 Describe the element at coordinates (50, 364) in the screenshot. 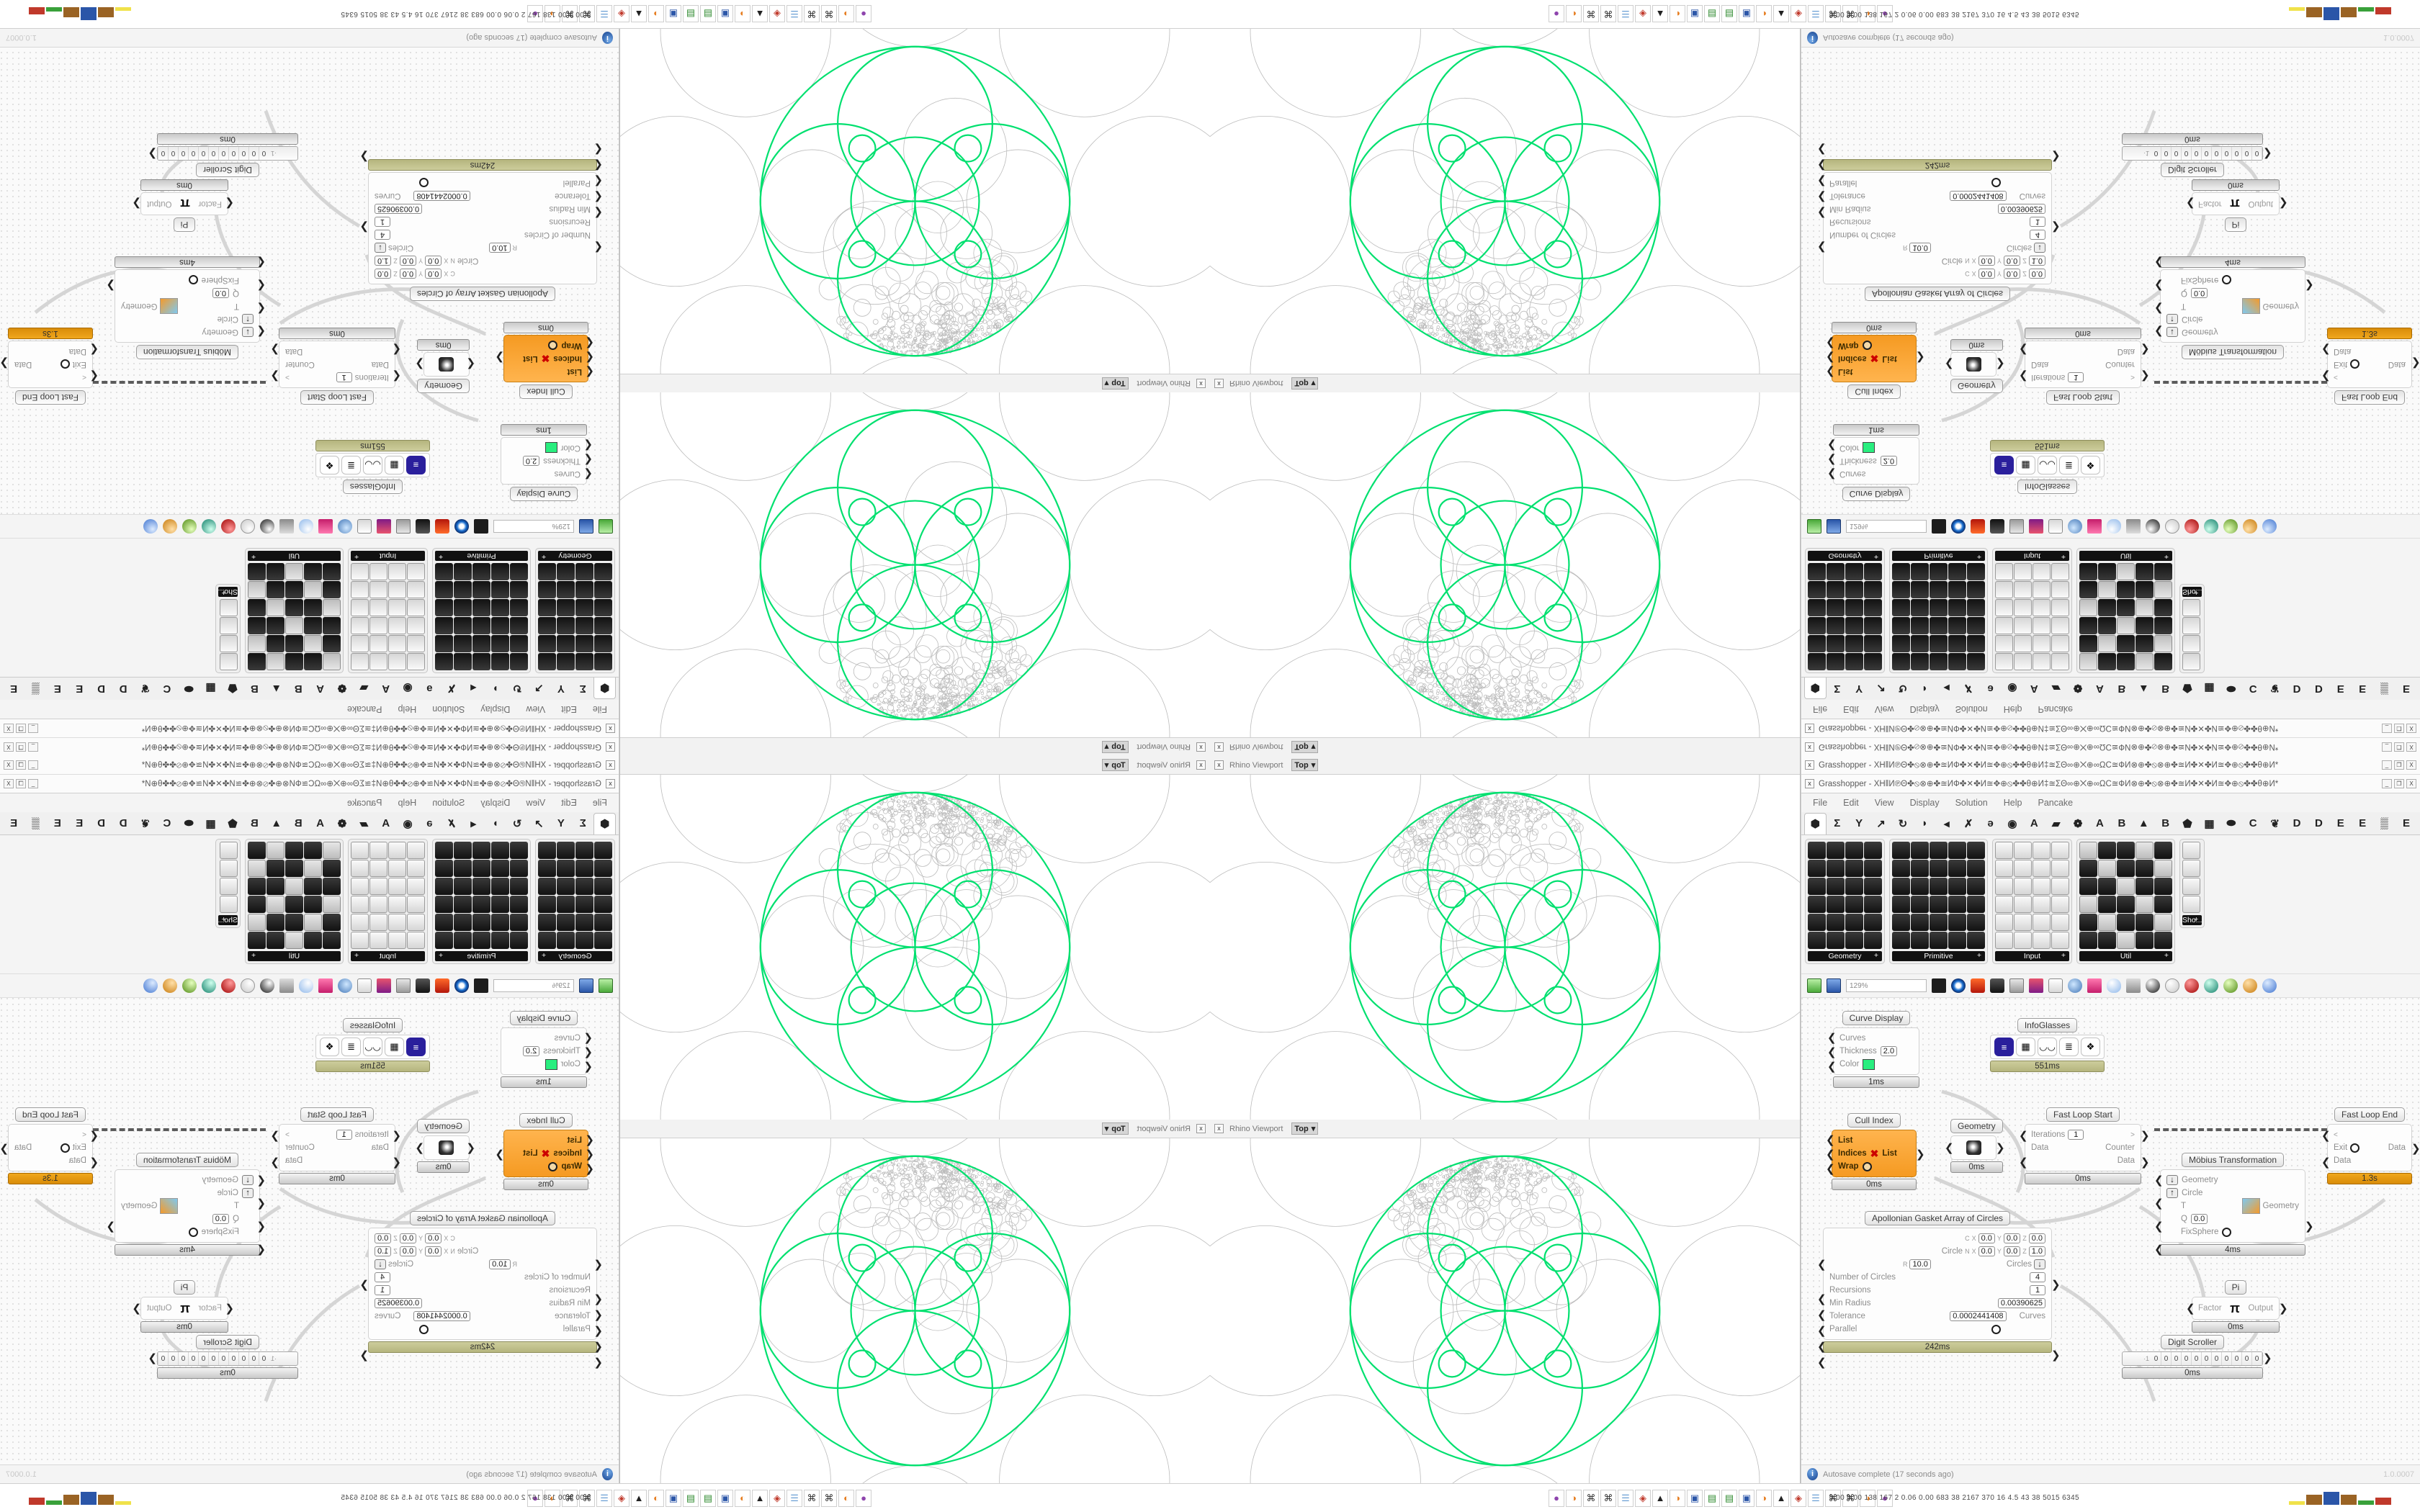

I see `node-body: ❮ ❮ ❯ < Exit Data Data` at that location.